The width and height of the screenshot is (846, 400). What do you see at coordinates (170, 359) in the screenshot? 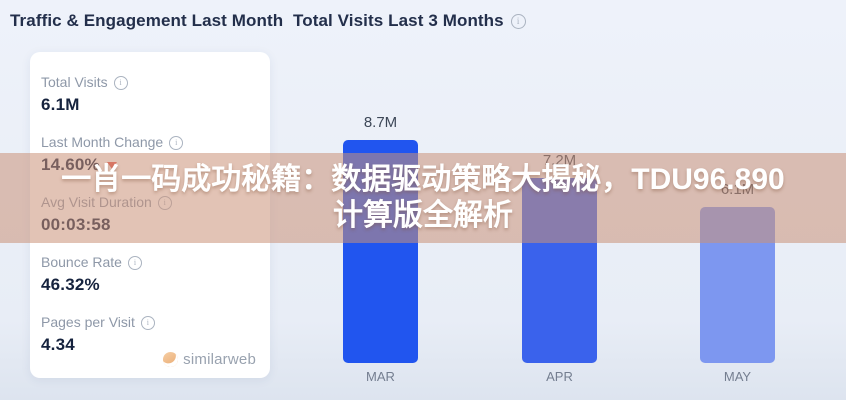
I see `similarweb-icon` at bounding box center [170, 359].